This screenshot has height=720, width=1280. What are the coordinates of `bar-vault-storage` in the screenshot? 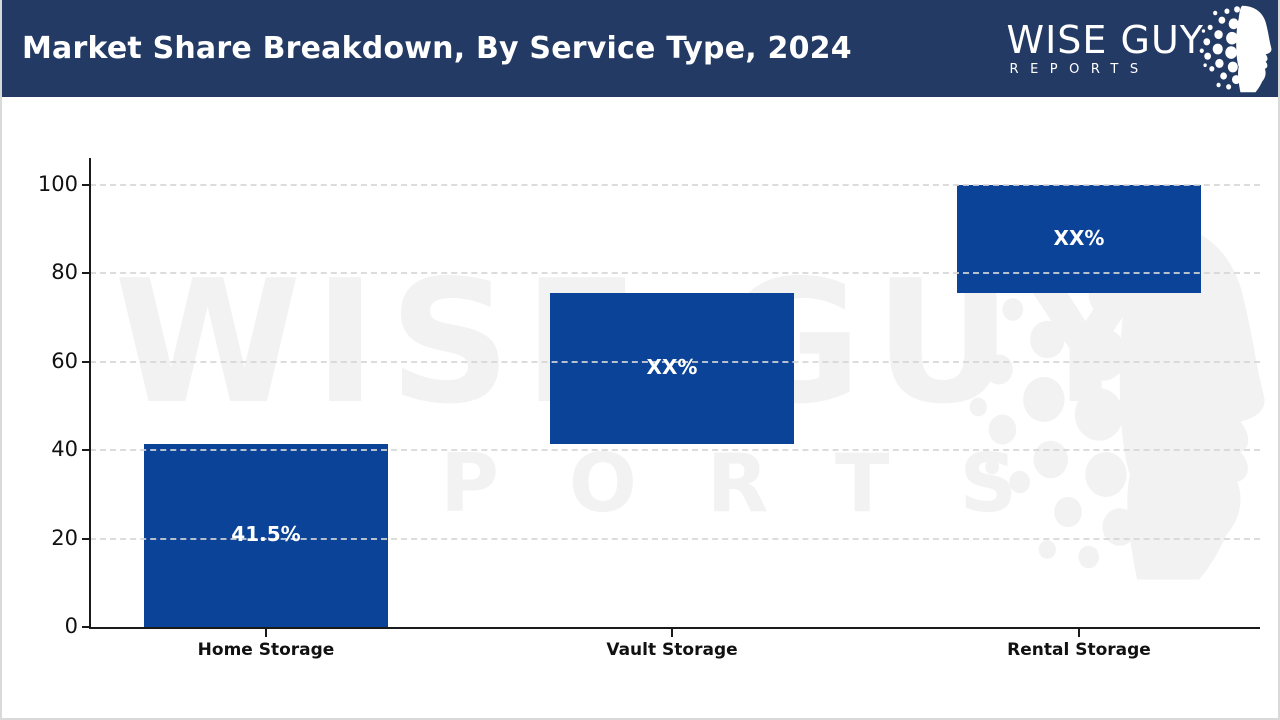 It's located at (672, 368).